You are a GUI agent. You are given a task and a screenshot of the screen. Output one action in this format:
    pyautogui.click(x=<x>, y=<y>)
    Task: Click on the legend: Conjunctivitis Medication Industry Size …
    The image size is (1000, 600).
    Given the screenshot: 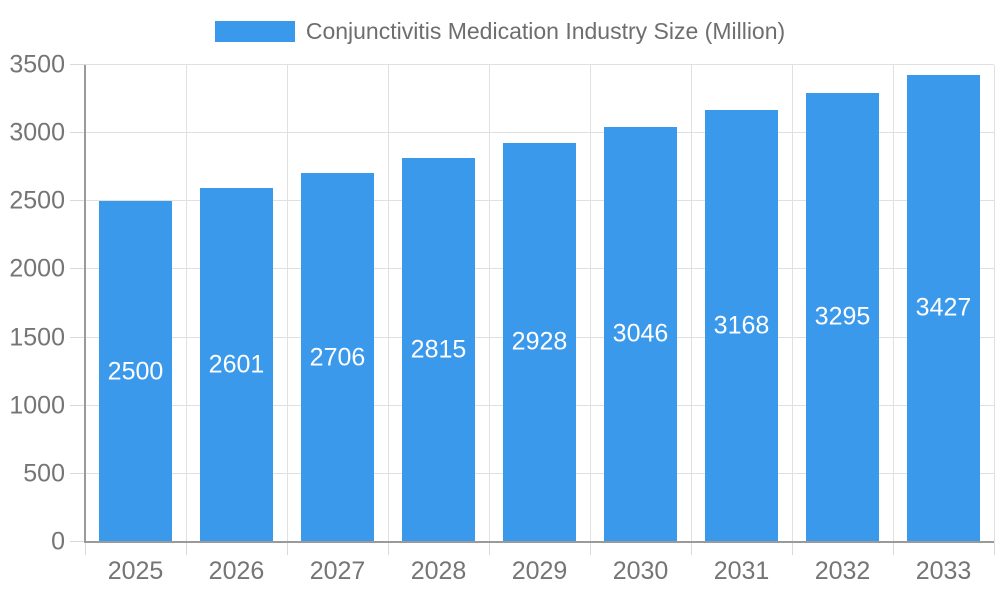 What is the action you would take?
    pyautogui.click(x=500, y=31)
    